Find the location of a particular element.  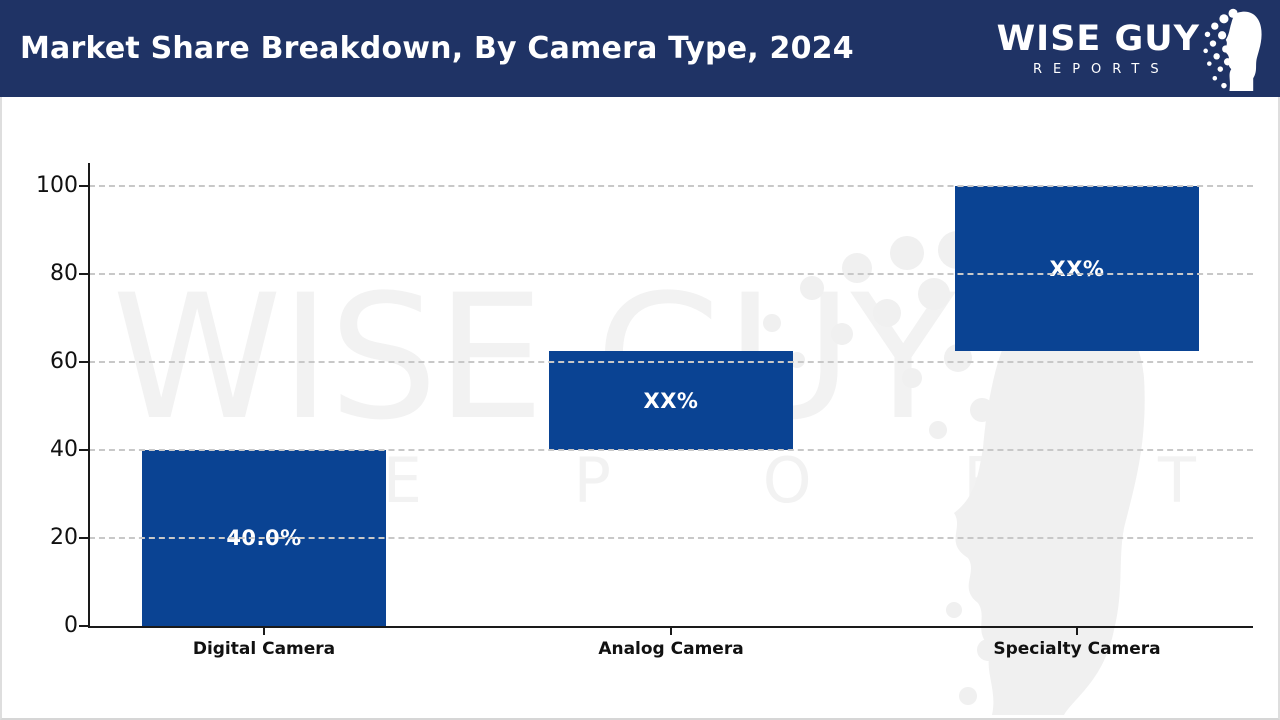

logo-text: WISE GUY REPORTS is located at coordinates (1098, 48).